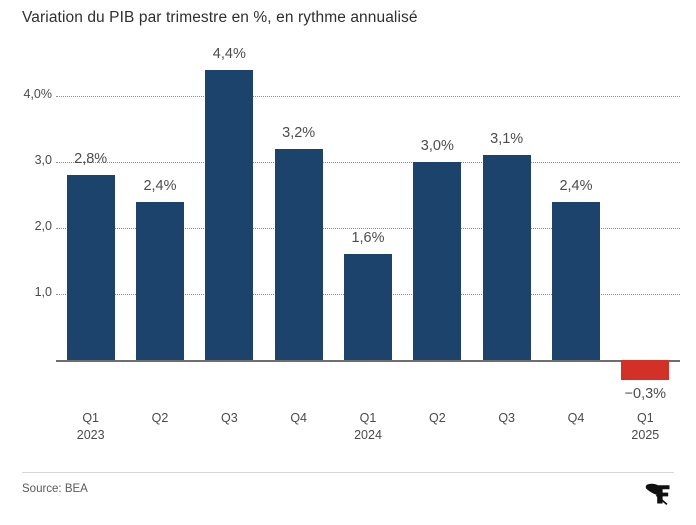 This screenshot has width=696, height=525. Describe the element at coordinates (38, 94) in the screenshot. I see `y-axis-tick-label: 4,0%` at that location.